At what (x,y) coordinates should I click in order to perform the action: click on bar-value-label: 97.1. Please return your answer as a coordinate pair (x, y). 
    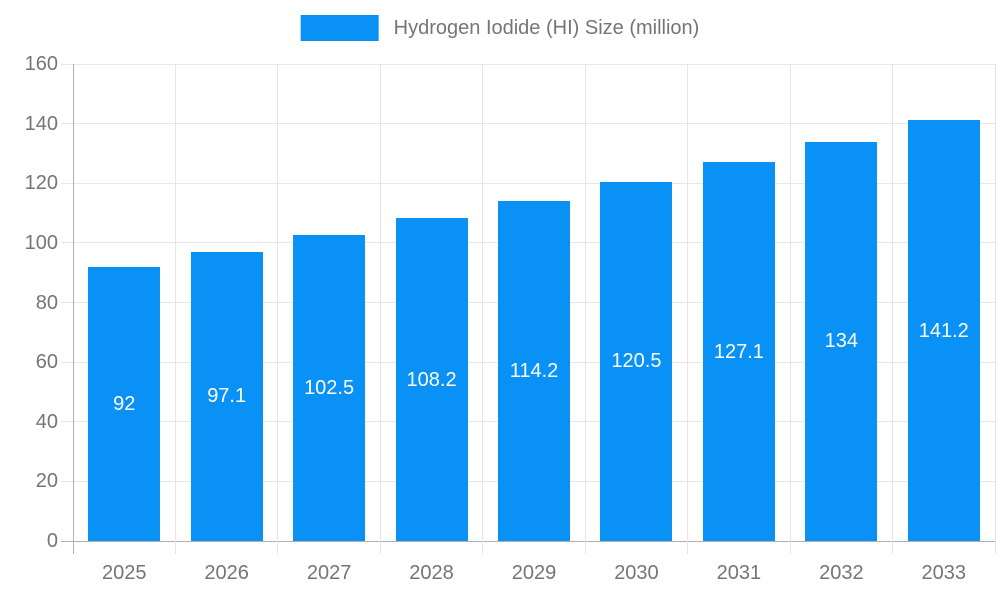
    Looking at the image, I should click on (227, 396).